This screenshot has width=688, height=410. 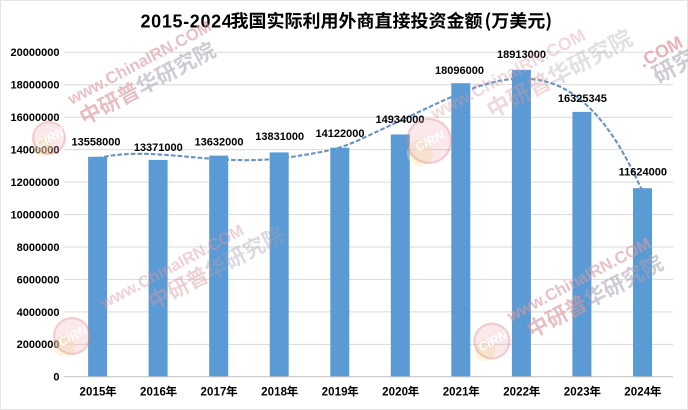 What do you see at coordinates (459, 71) in the screenshot?
I see `svg-text: 18096000` at bounding box center [459, 71].